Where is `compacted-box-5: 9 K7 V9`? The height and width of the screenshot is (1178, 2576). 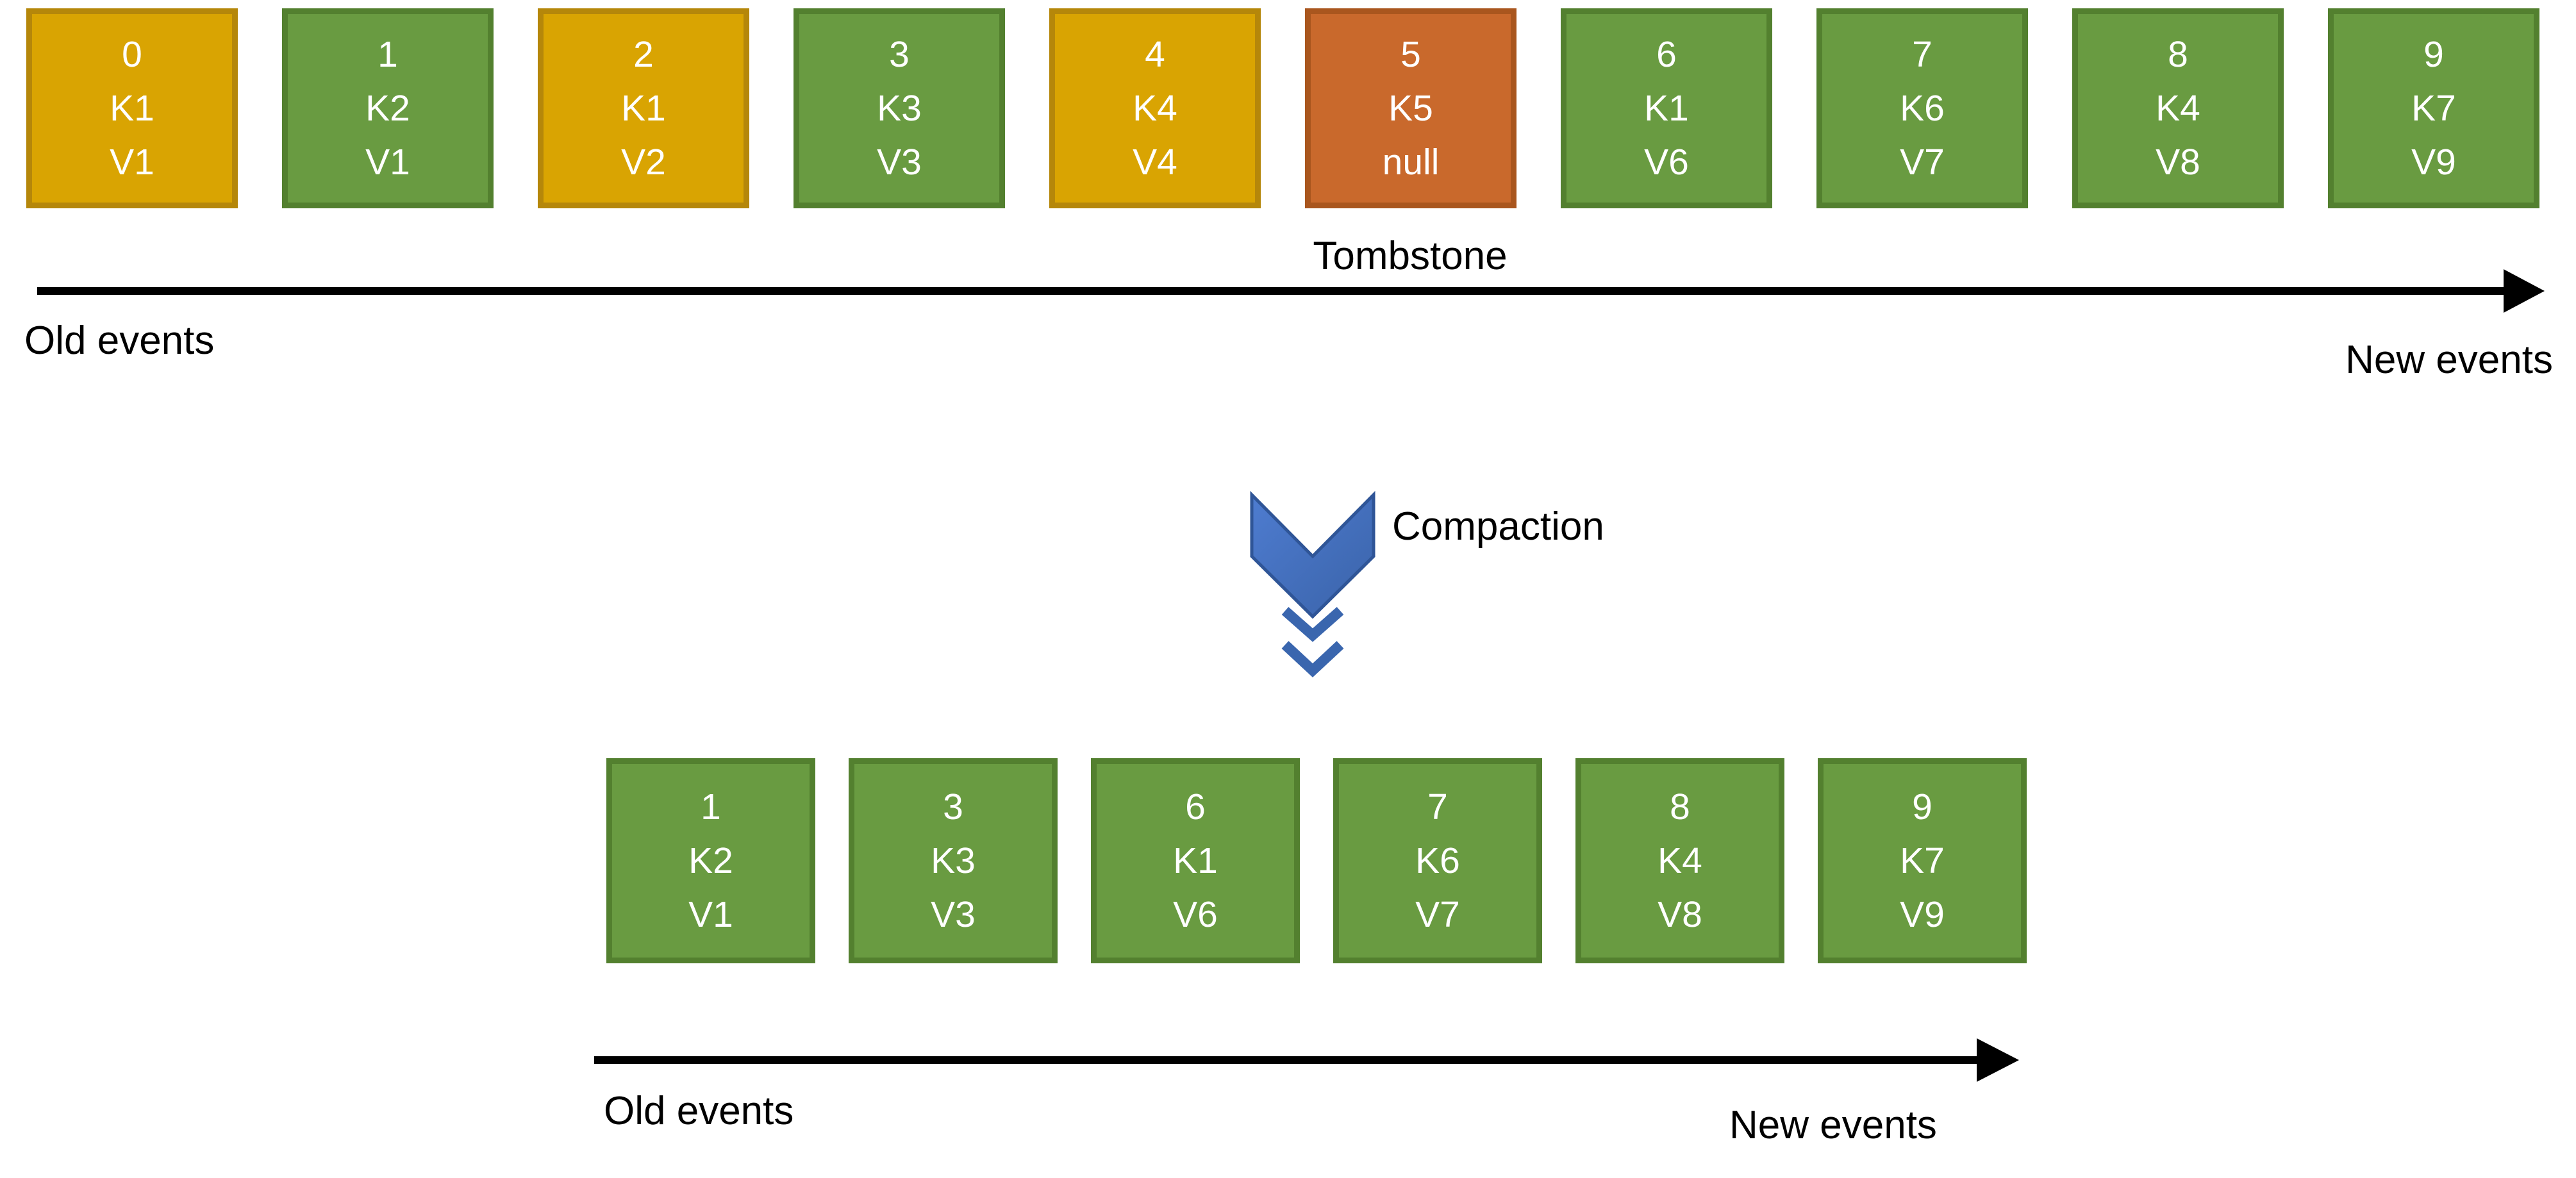 compacted-box-5: 9 K7 V9 is located at coordinates (1923, 860).